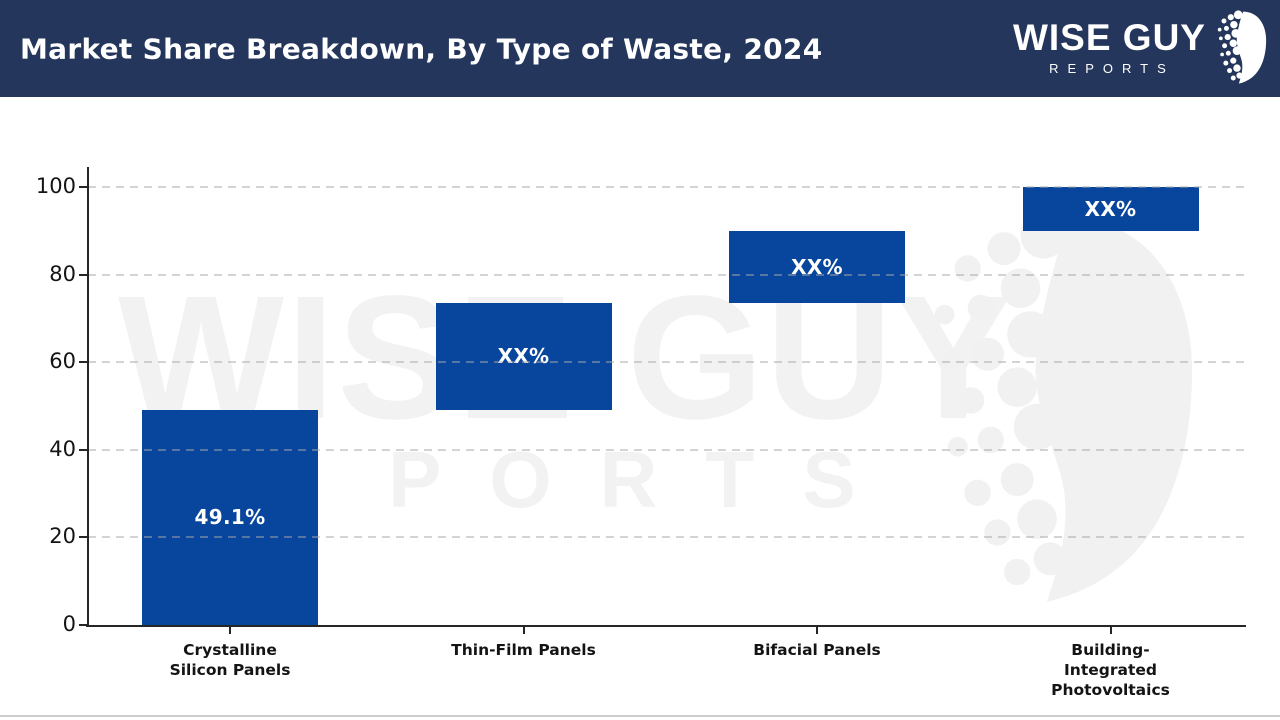 The image size is (1280, 720). What do you see at coordinates (1110, 690) in the screenshot?
I see `category-label-line: Photovoltaics` at bounding box center [1110, 690].